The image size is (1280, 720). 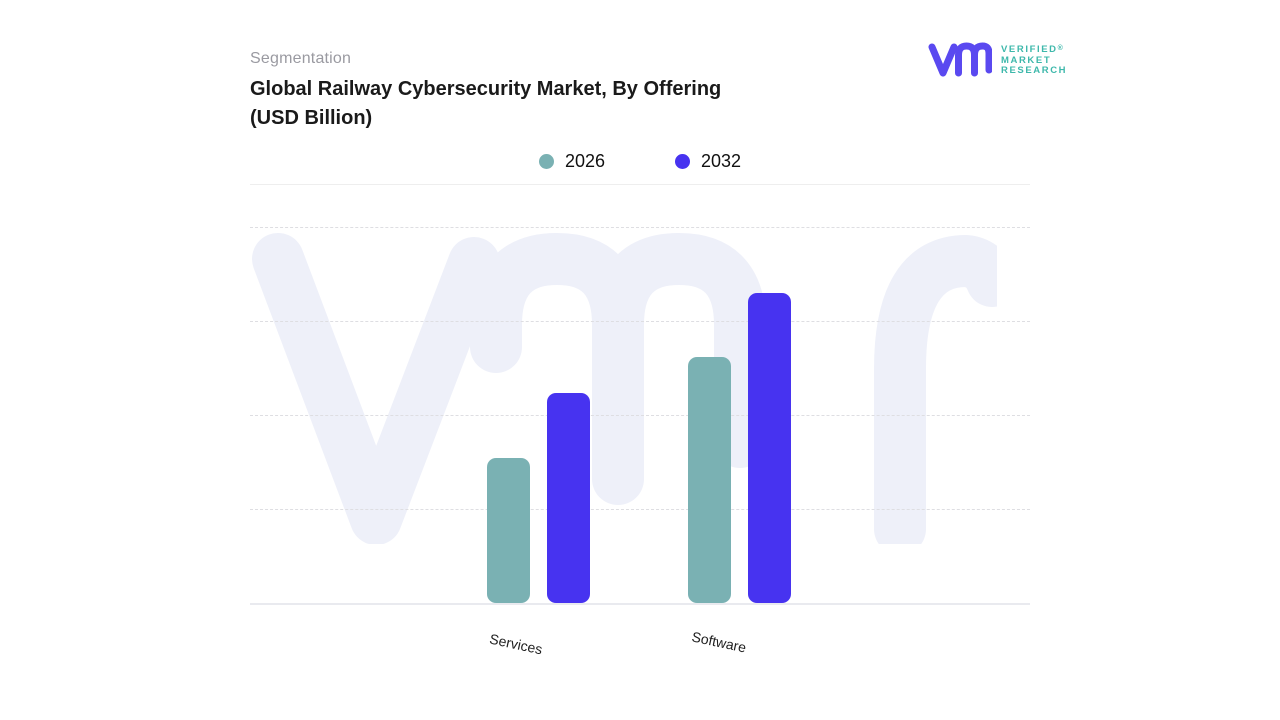 I want to click on registered-mark: ®, so click(x=1060, y=48).